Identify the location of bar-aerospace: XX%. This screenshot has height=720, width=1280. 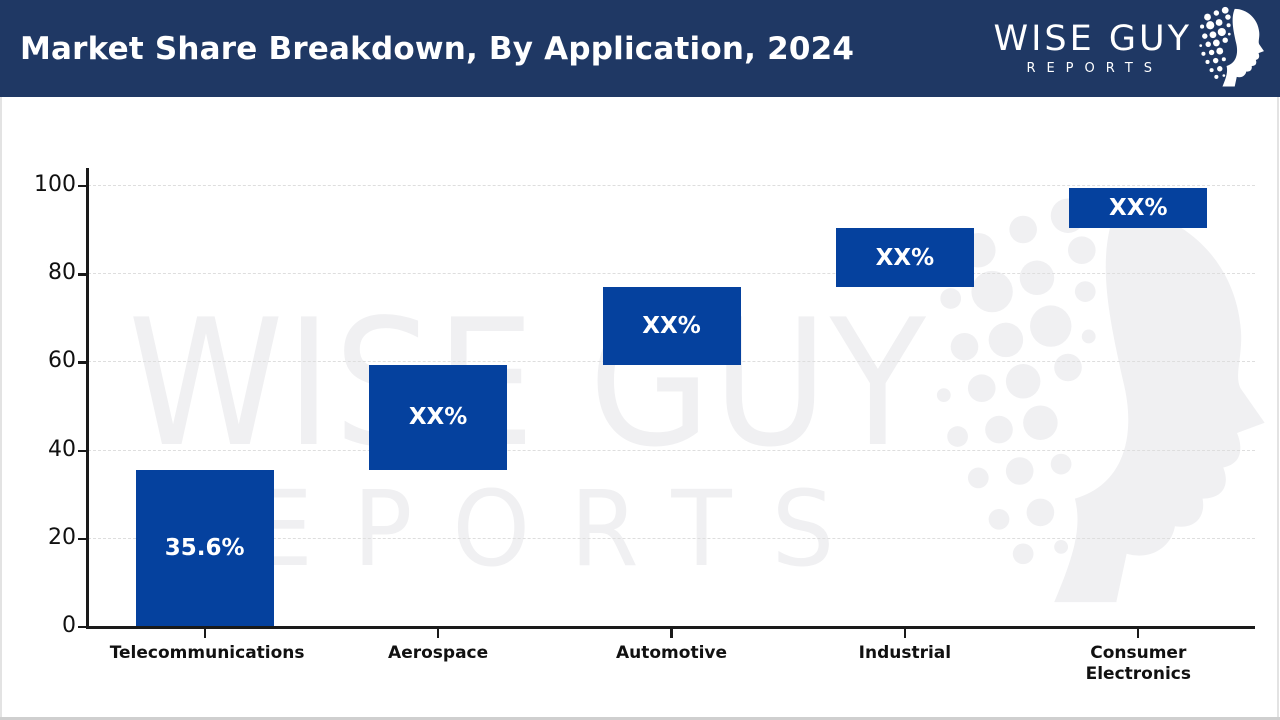
(438, 417).